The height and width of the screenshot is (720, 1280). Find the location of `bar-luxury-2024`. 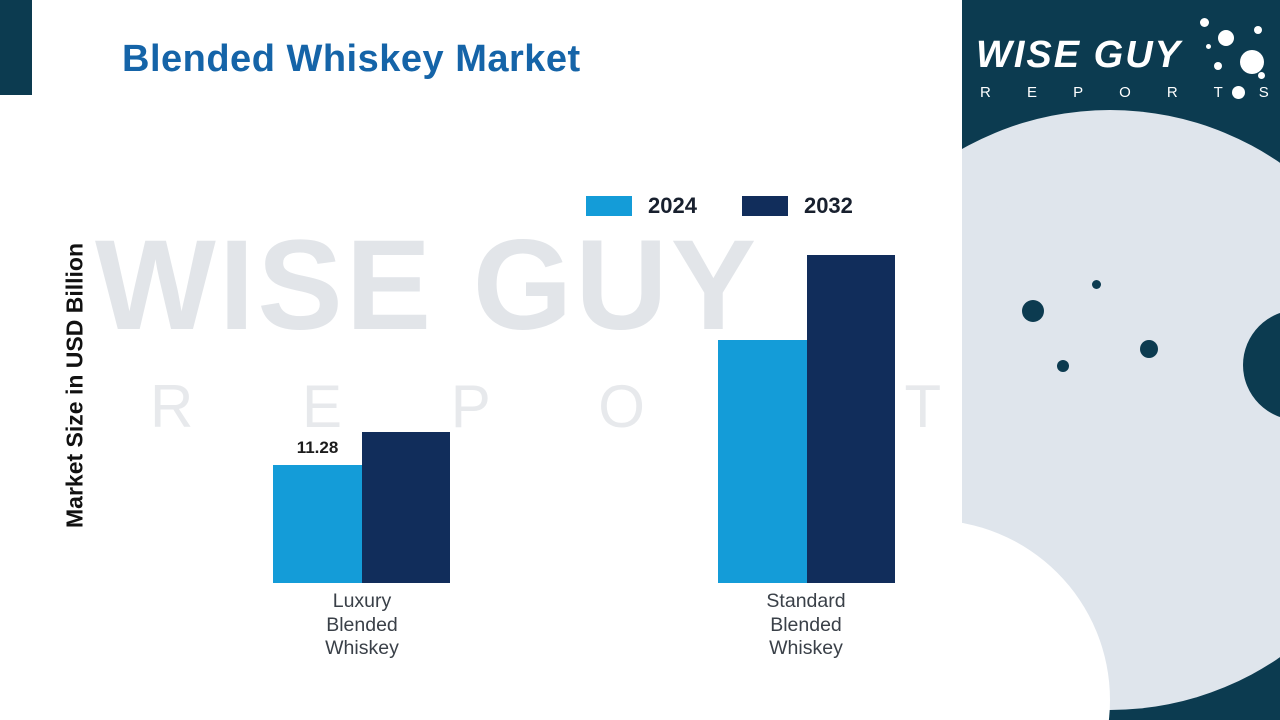

bar-luxury-2024 is located at coordinates (317, 524).